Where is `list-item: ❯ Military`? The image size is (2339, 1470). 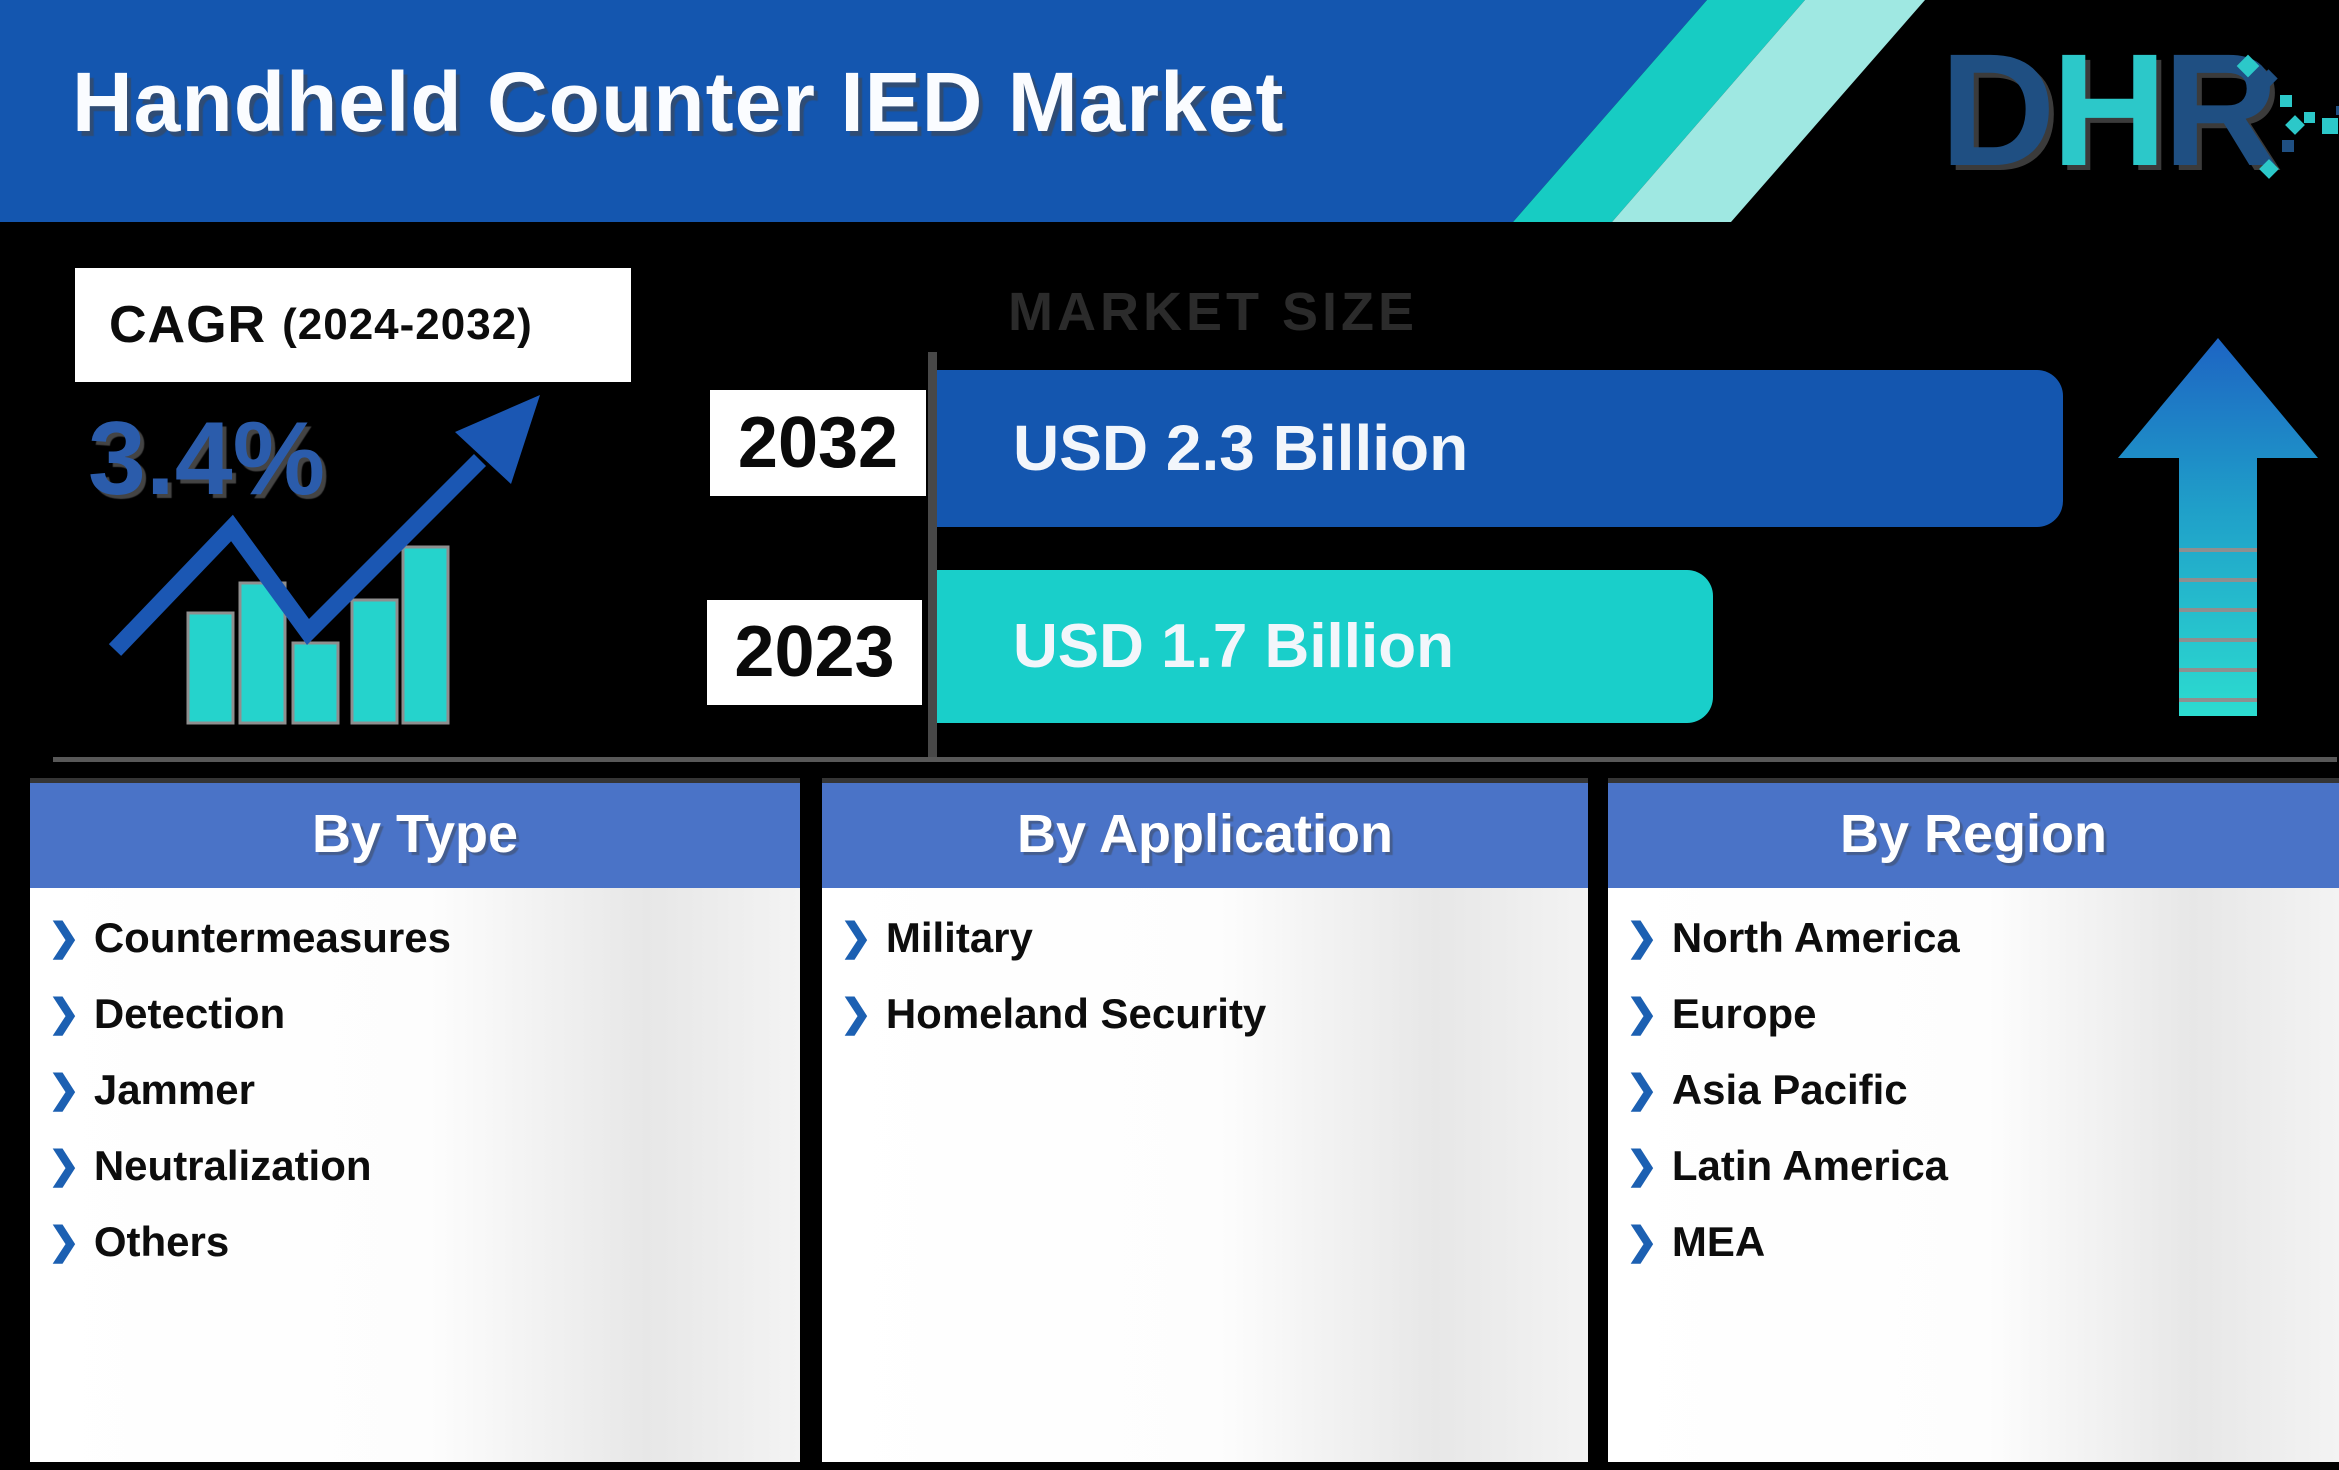 list-item: ❯ Military is located at coordinates (1209, 938).